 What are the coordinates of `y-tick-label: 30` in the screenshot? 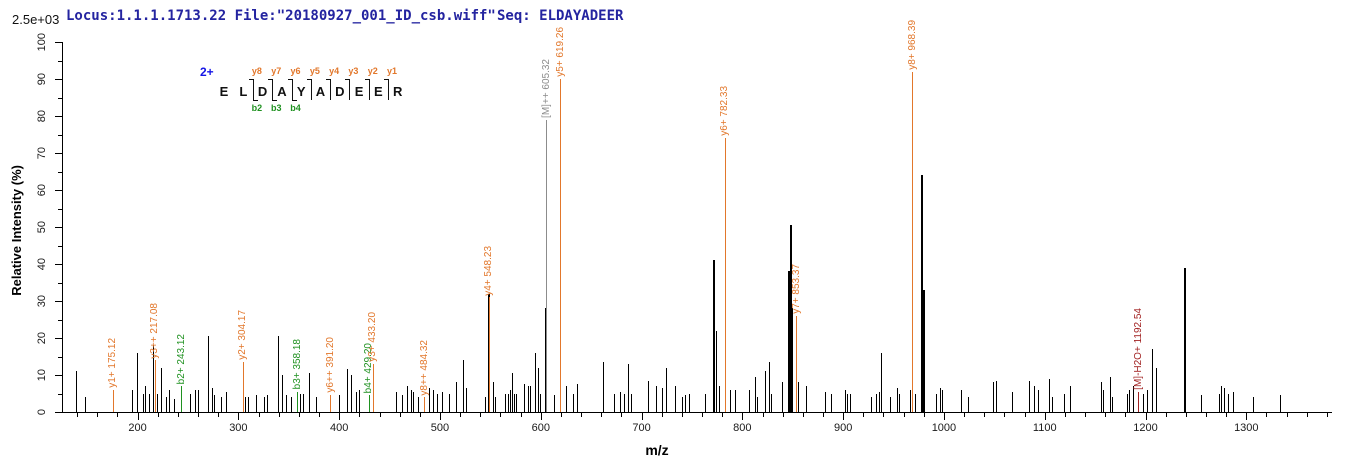 It's located at (42, 301).